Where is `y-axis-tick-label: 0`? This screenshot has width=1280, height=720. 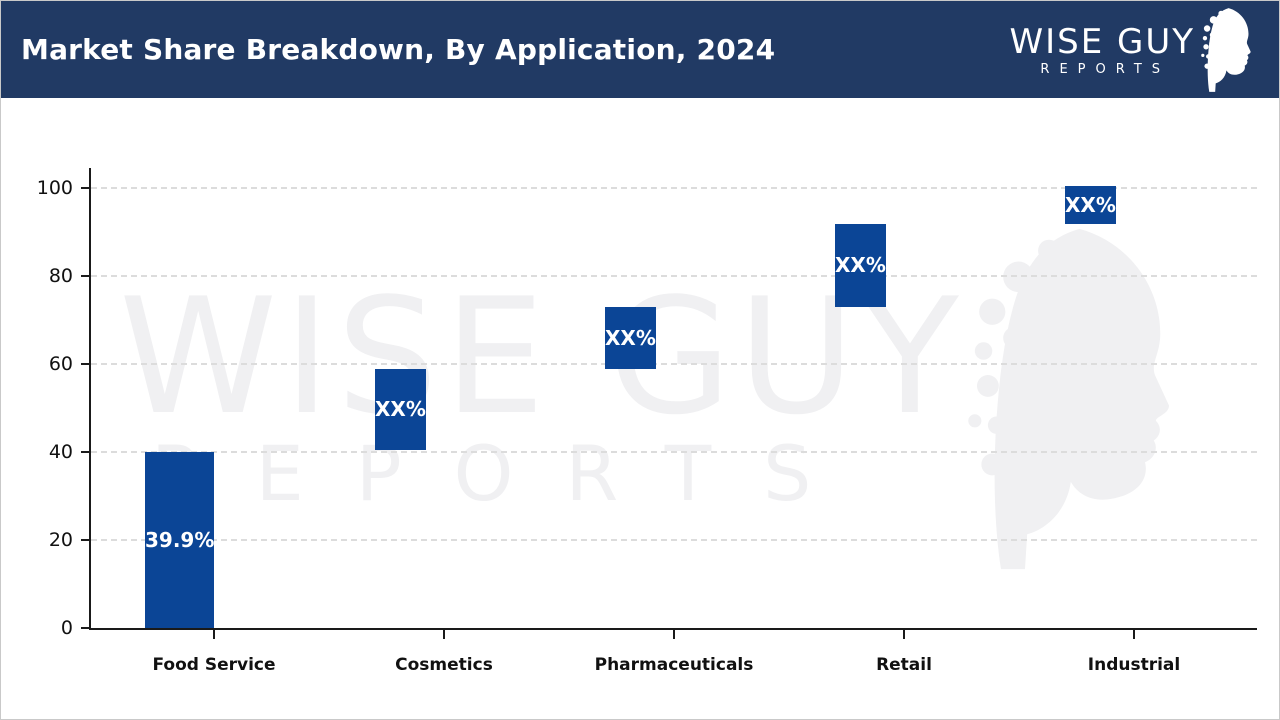 y-axis-tick-label: 0 is located at coordinates (66, 628).